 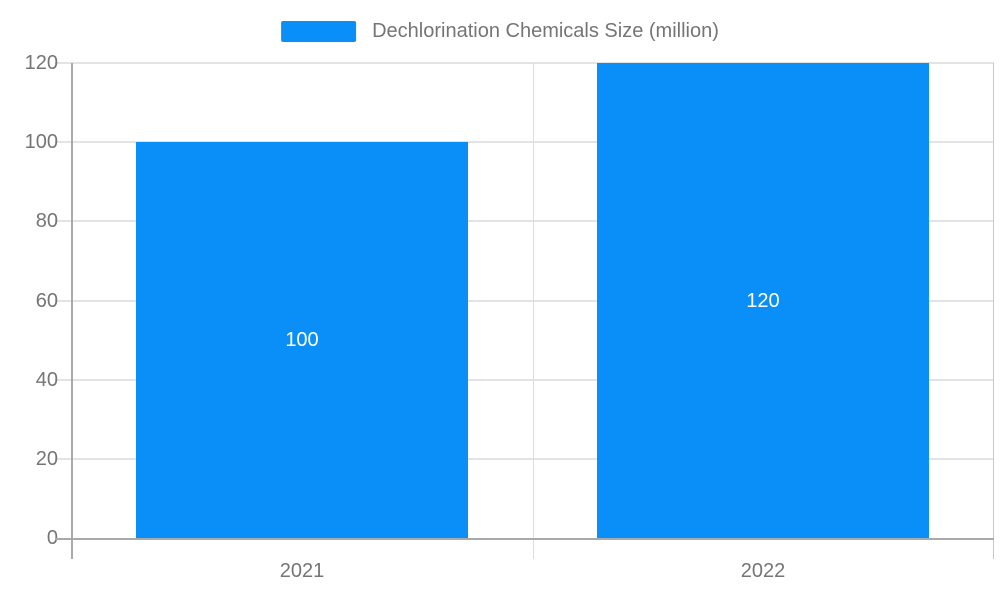 What do you see at coordinates (41, 142) in the screenshot?
I see `y-tick-label: 100` at bounding box center [41, 142].